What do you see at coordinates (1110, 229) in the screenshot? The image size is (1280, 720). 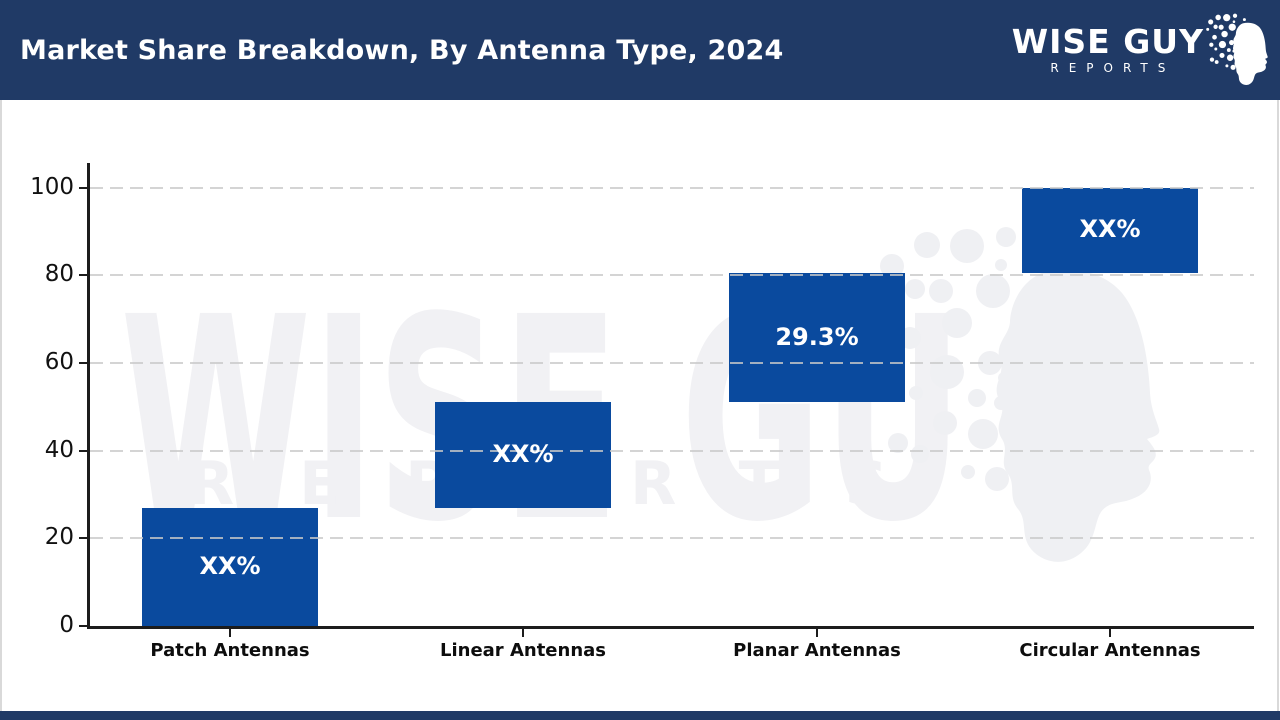 I see `bar-value-label-circular-antennas: XX%` at bounding box center [1110, 229].